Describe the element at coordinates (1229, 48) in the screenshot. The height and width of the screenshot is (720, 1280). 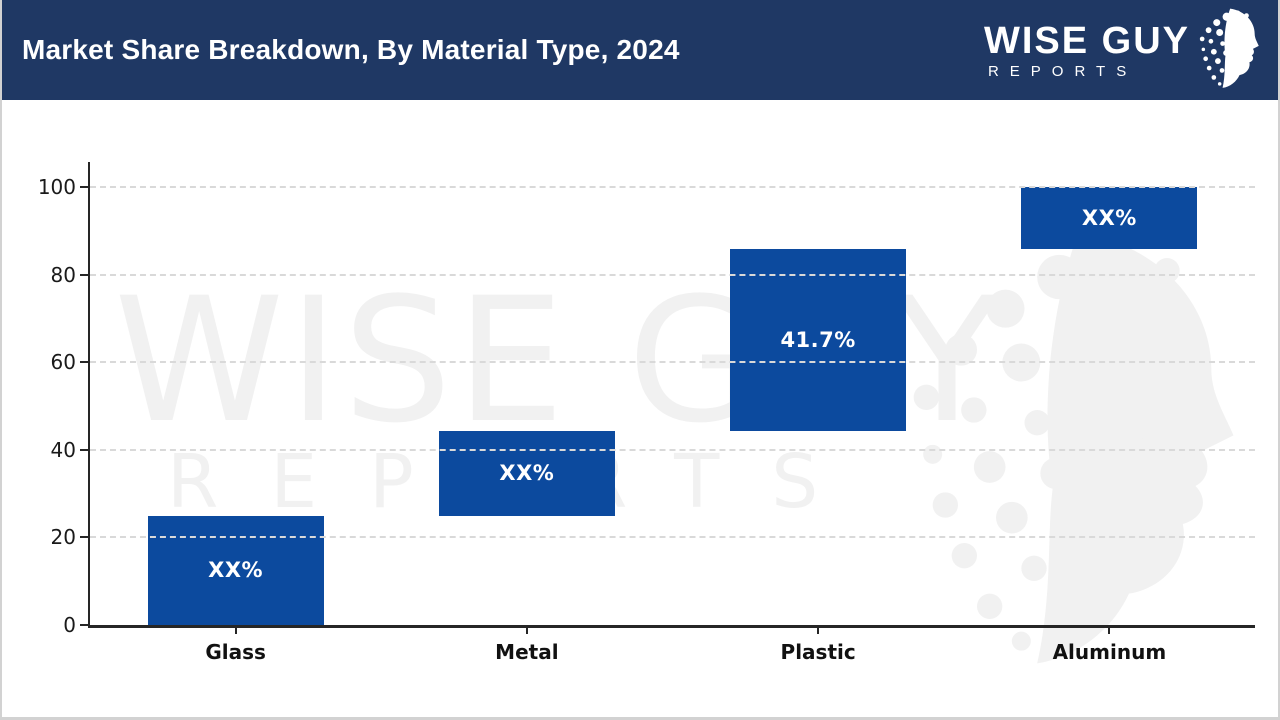
I see `logo-face-icon` at that location.